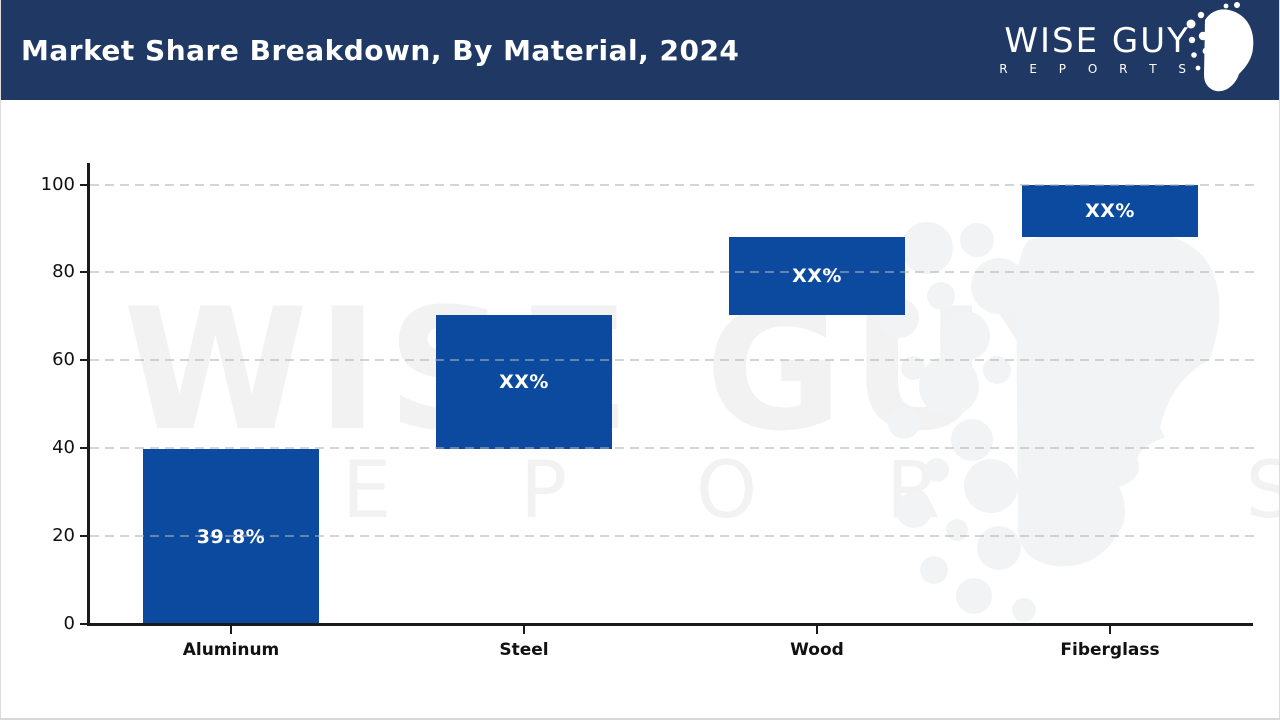 The image size is (1280, 720). What do you see at coordinates (63, 536) in the screenshot?
I see `y-tick-label: 20` at bounding box center [63, 536].